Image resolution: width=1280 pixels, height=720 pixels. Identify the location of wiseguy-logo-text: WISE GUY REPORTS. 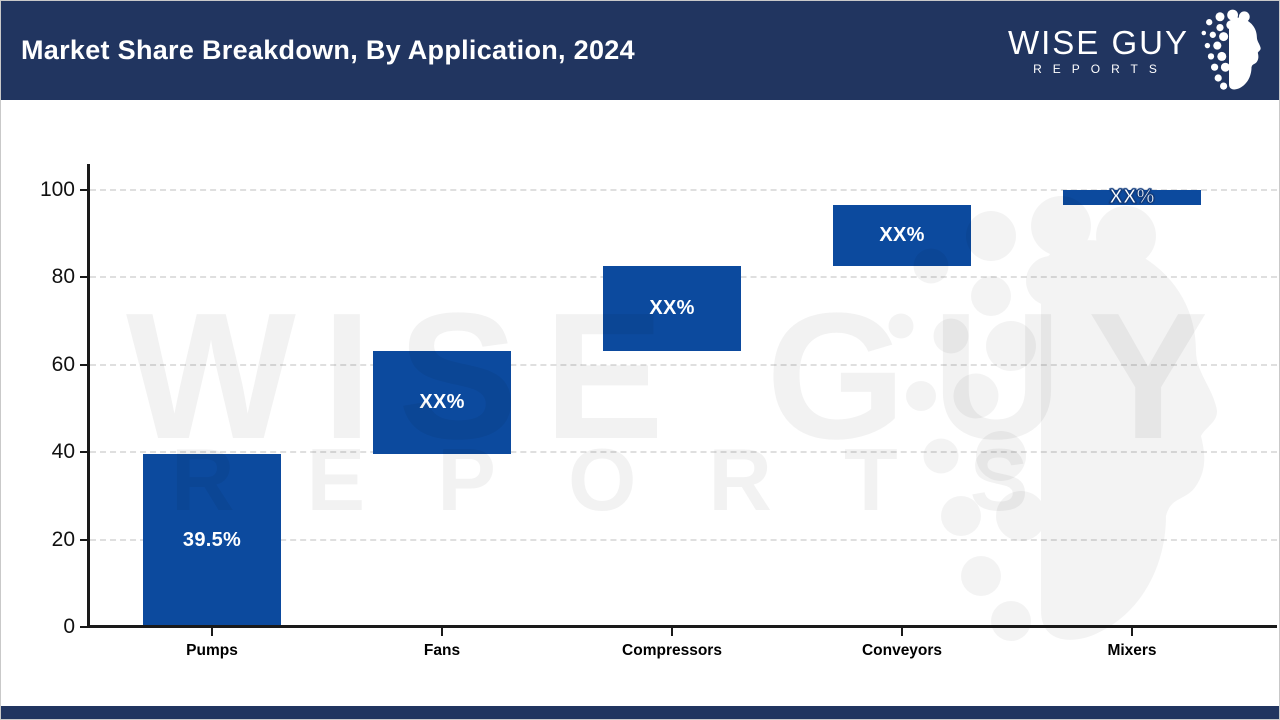
(1098, 49).